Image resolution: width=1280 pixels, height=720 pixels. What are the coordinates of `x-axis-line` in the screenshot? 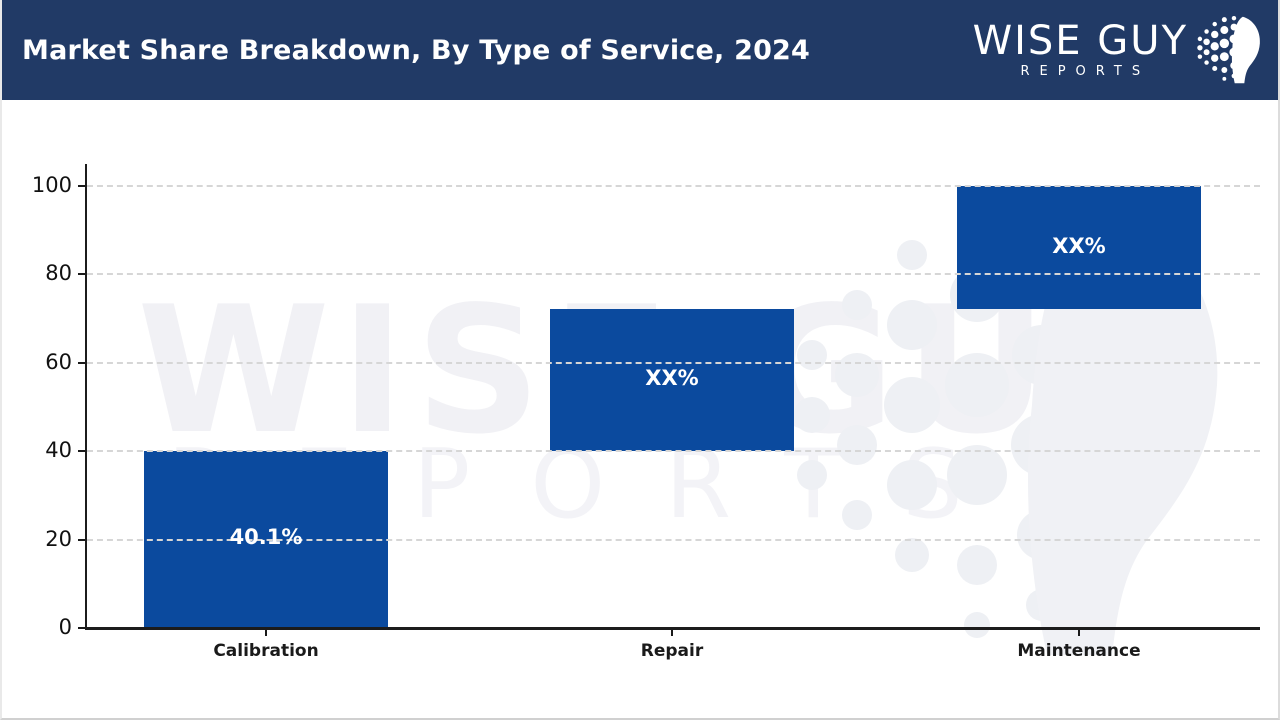 It's located at (672, 628).